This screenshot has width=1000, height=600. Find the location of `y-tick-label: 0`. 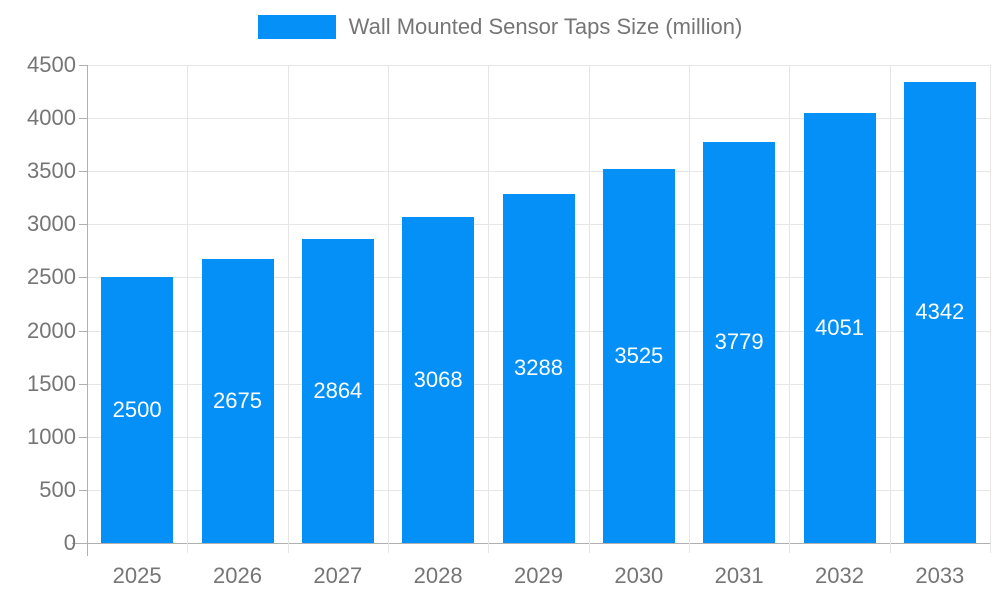

y-tick-label: 0 is located at coordinates (69, 542).